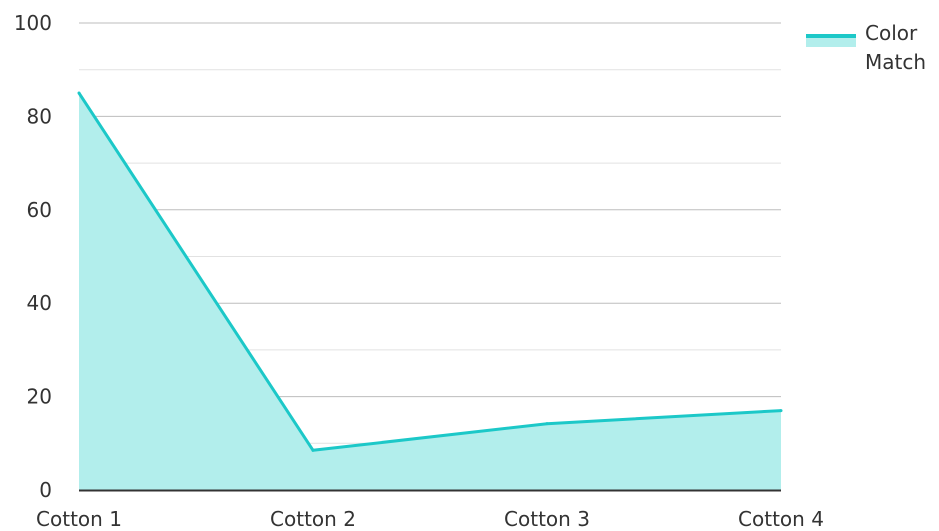 The width and height of the screenshot is (939, 531). Describe the element at coordinates (891, 33) in the screenshot. I see `legend-label-line: Color` at that location.